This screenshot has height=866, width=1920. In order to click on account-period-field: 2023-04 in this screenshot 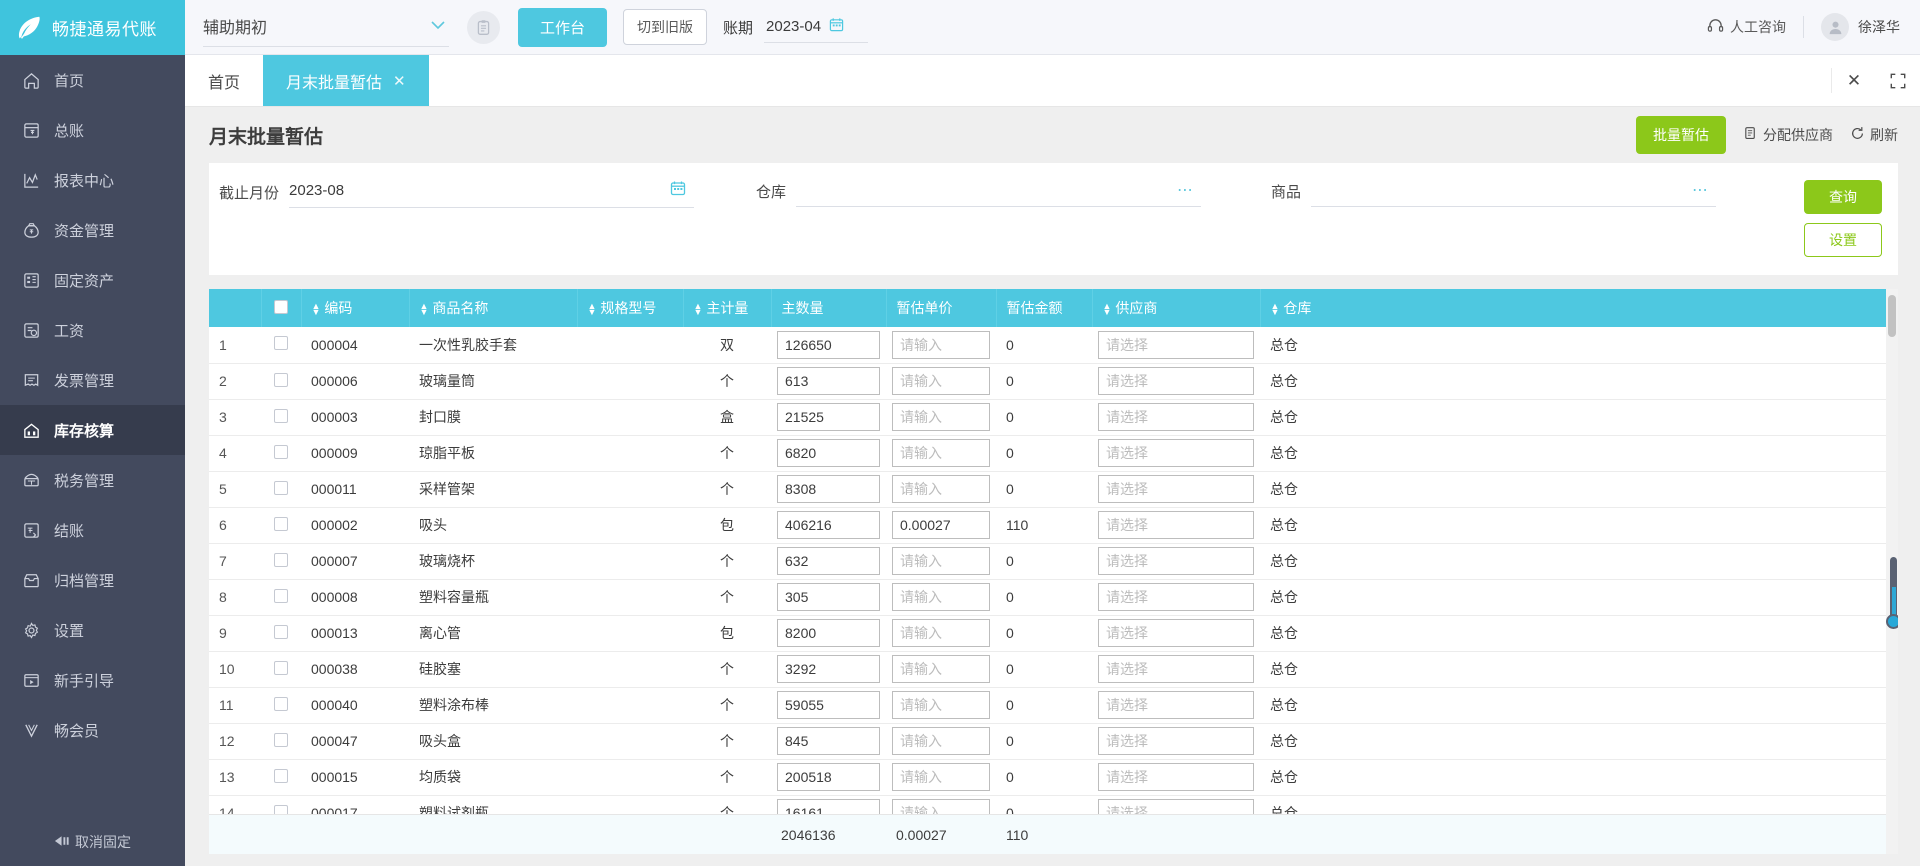, I will do `click(816, 27)`.